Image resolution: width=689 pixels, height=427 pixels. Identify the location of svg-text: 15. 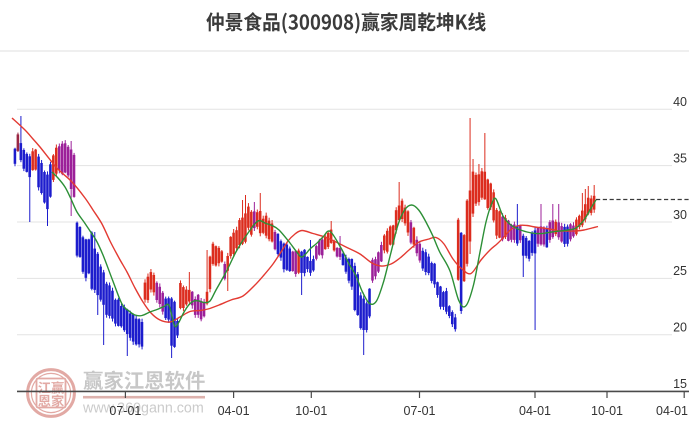
(680, 384).